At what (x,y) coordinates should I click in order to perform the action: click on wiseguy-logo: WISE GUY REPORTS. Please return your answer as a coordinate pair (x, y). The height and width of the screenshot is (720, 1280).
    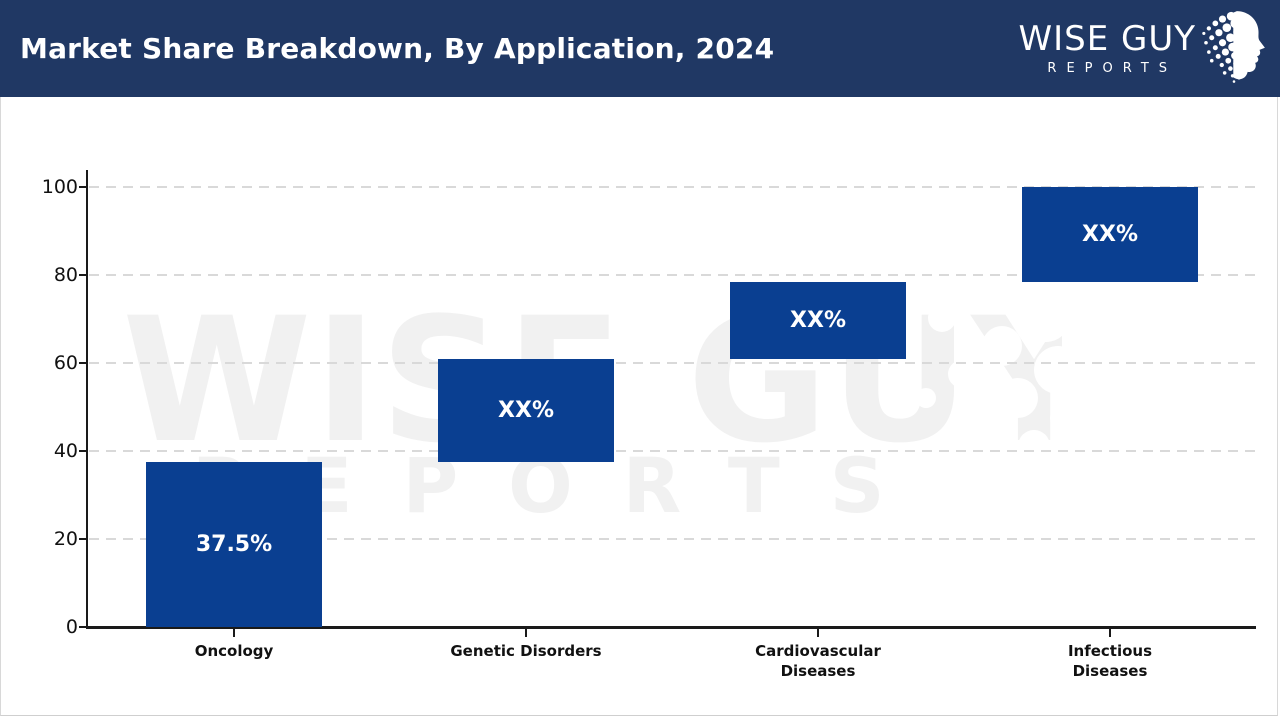
    Looking at the image, I should click on (1144, 48).